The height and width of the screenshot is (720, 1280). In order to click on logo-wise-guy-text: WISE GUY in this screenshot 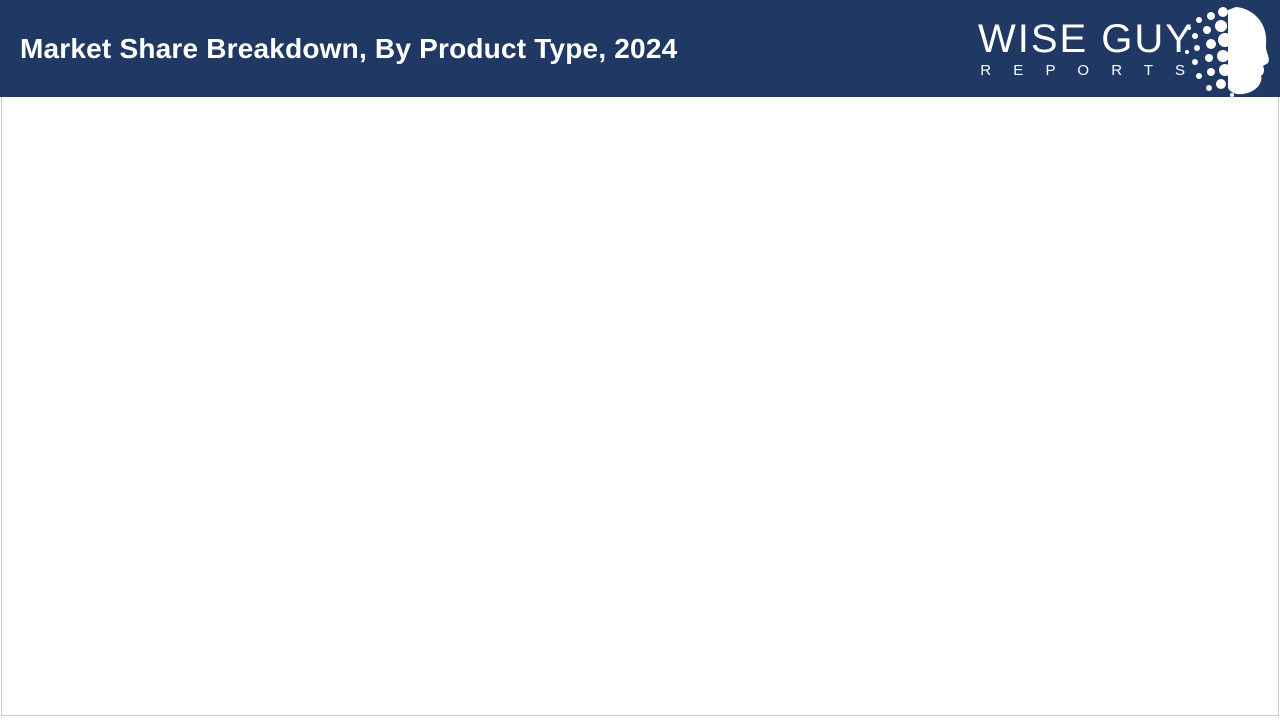, I will do `click(1085, 39)`.